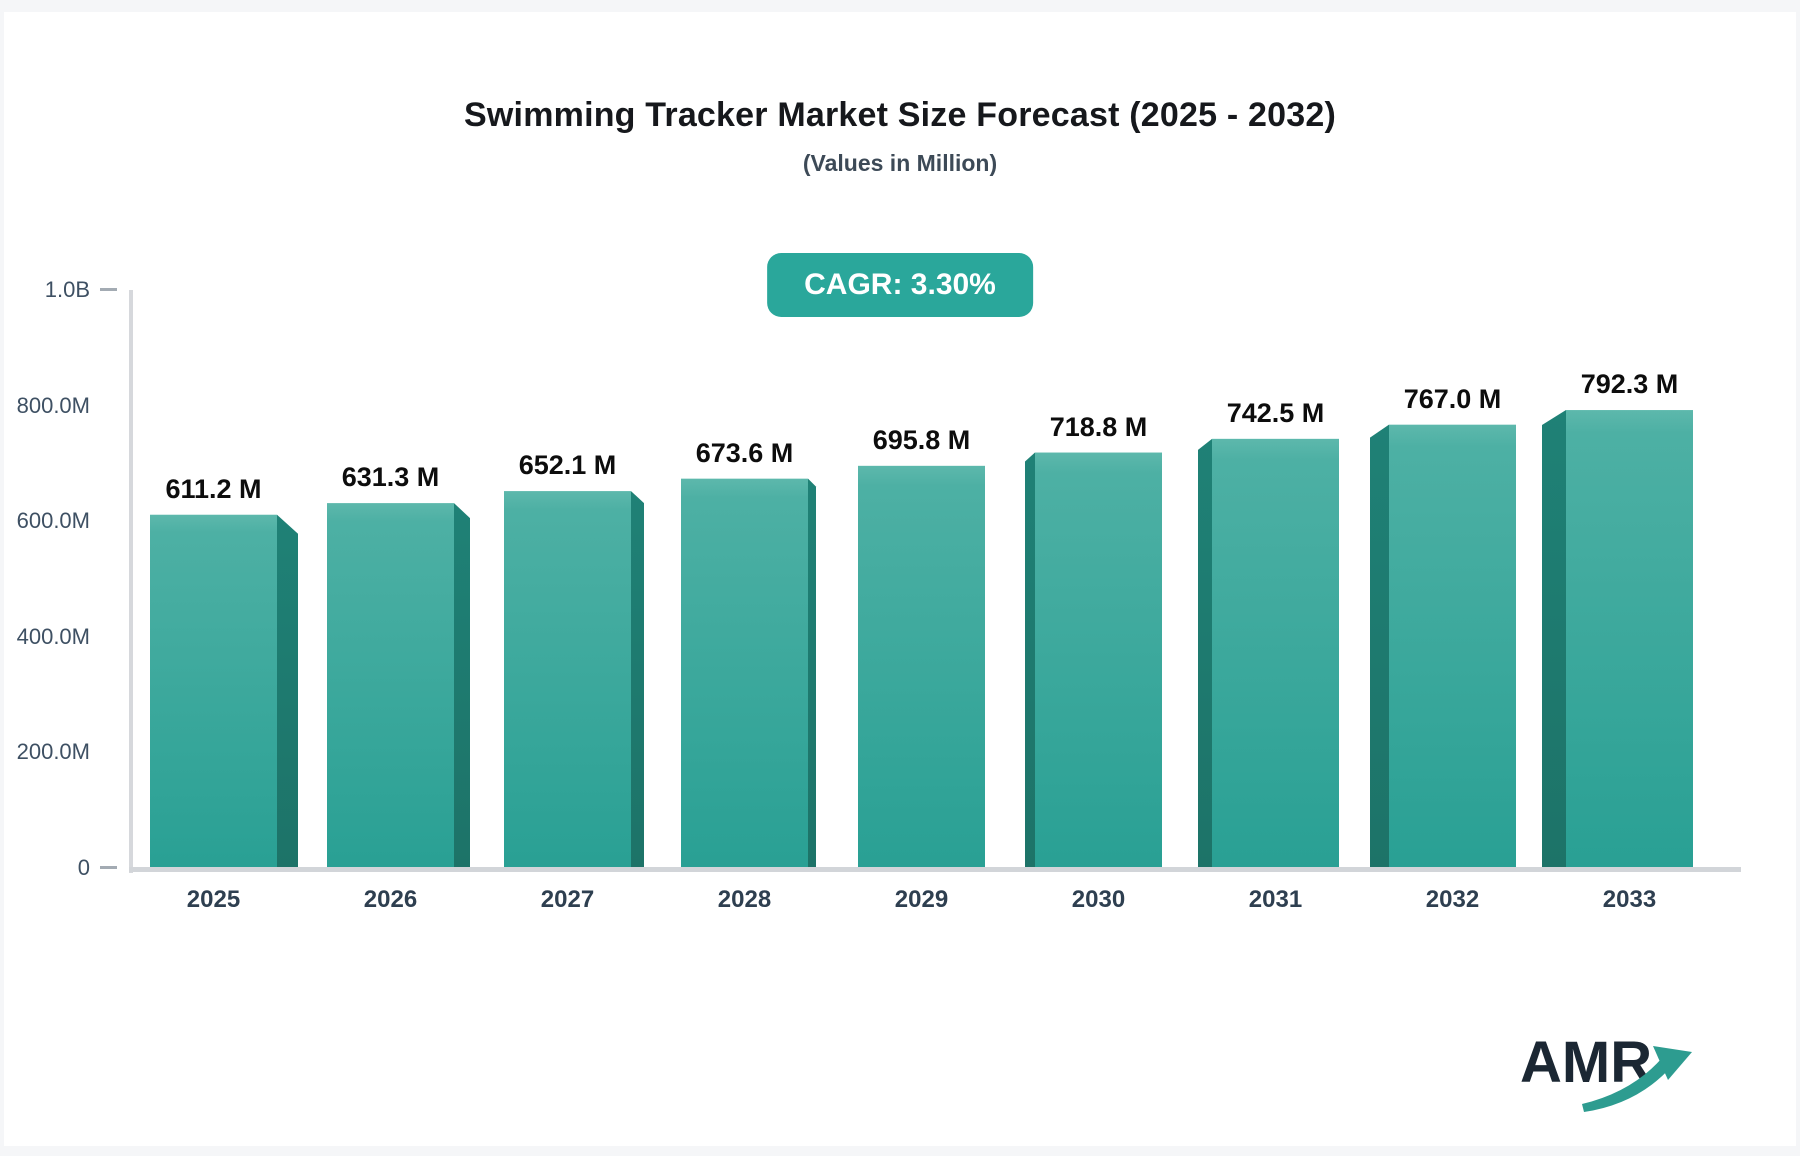 The width and height of the screenshot is (1800, 1156). Describe the element at coordinates (213, 488) in the screenshot. I see `bar-value-label: 611.2 M` at that location.